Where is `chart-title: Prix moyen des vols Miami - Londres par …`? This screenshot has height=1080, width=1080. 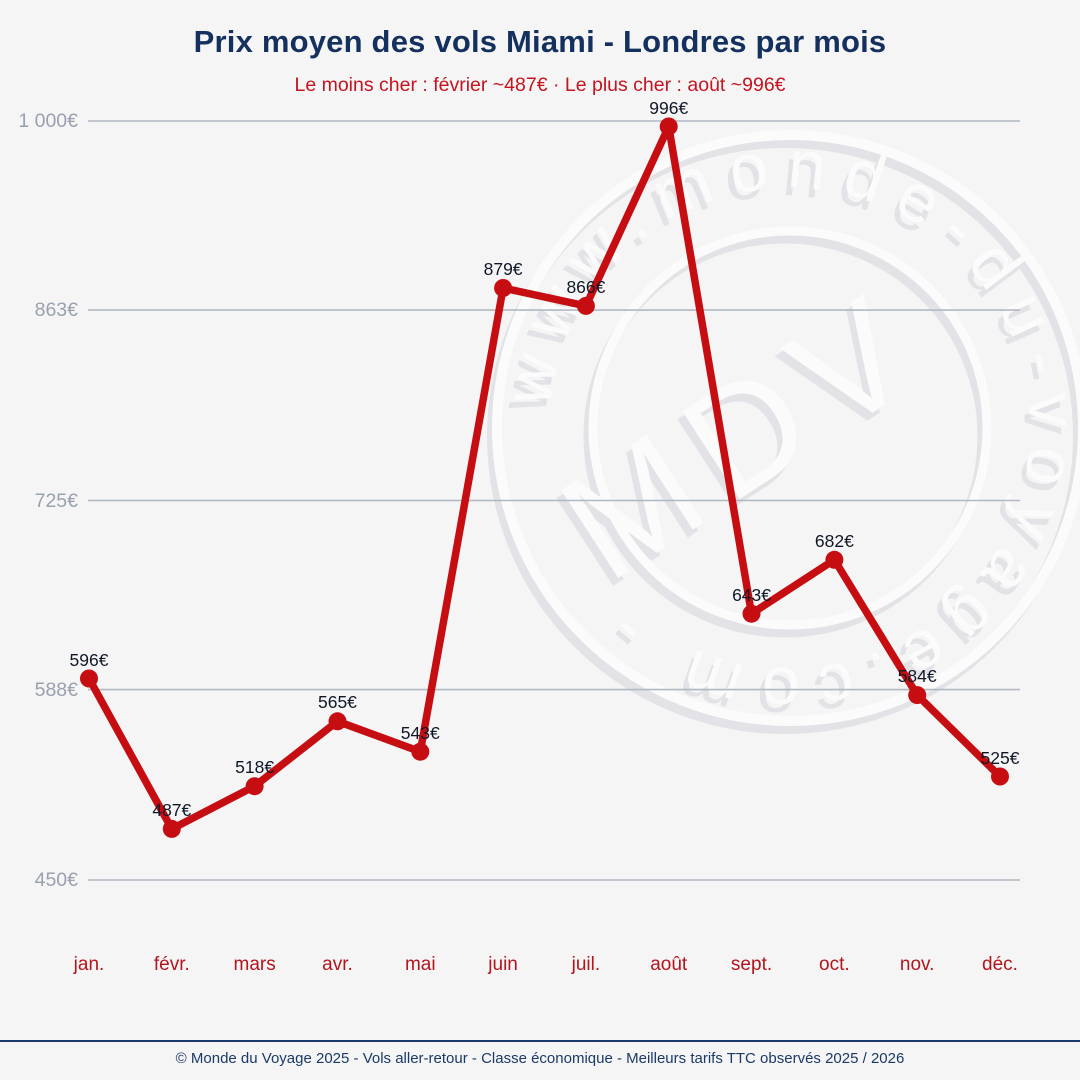 chart-title: Prix moyen des vols Miami - Londres par … is located at coordinates (540, 41).